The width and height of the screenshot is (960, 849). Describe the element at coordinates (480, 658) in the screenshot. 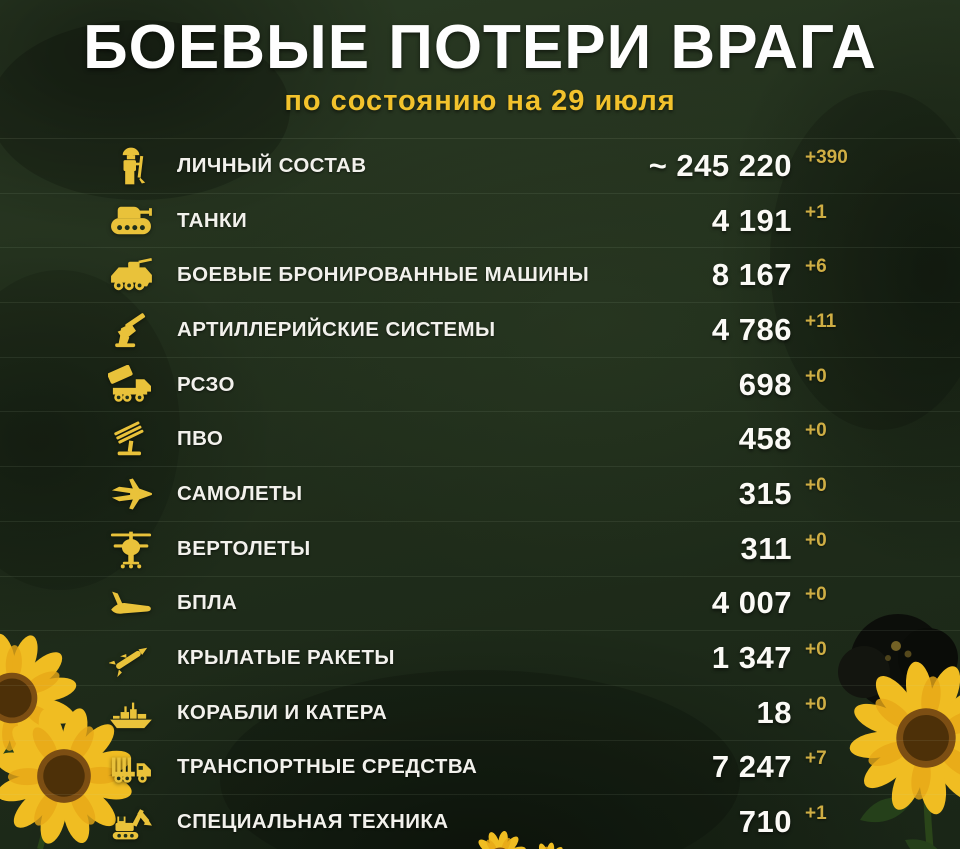

I see `table-row: КРЫЛАТЫЕ РАКЕТЫ 1 347 +0` at that location.